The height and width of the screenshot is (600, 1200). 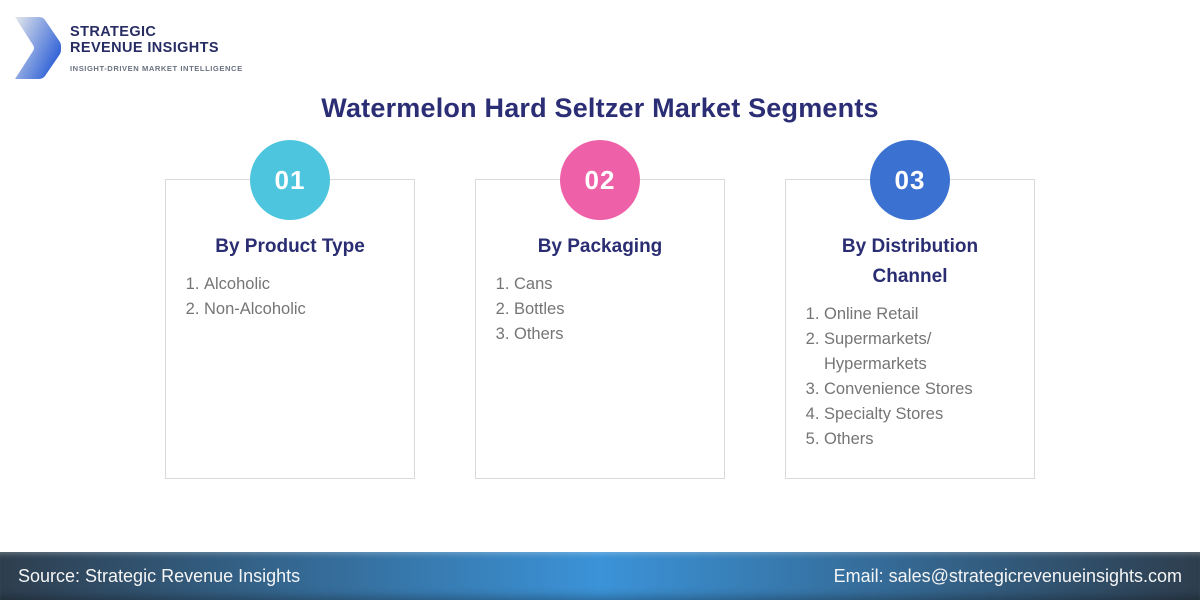 I want to click on list-item: Online Retail, so click(x=924, y=314).